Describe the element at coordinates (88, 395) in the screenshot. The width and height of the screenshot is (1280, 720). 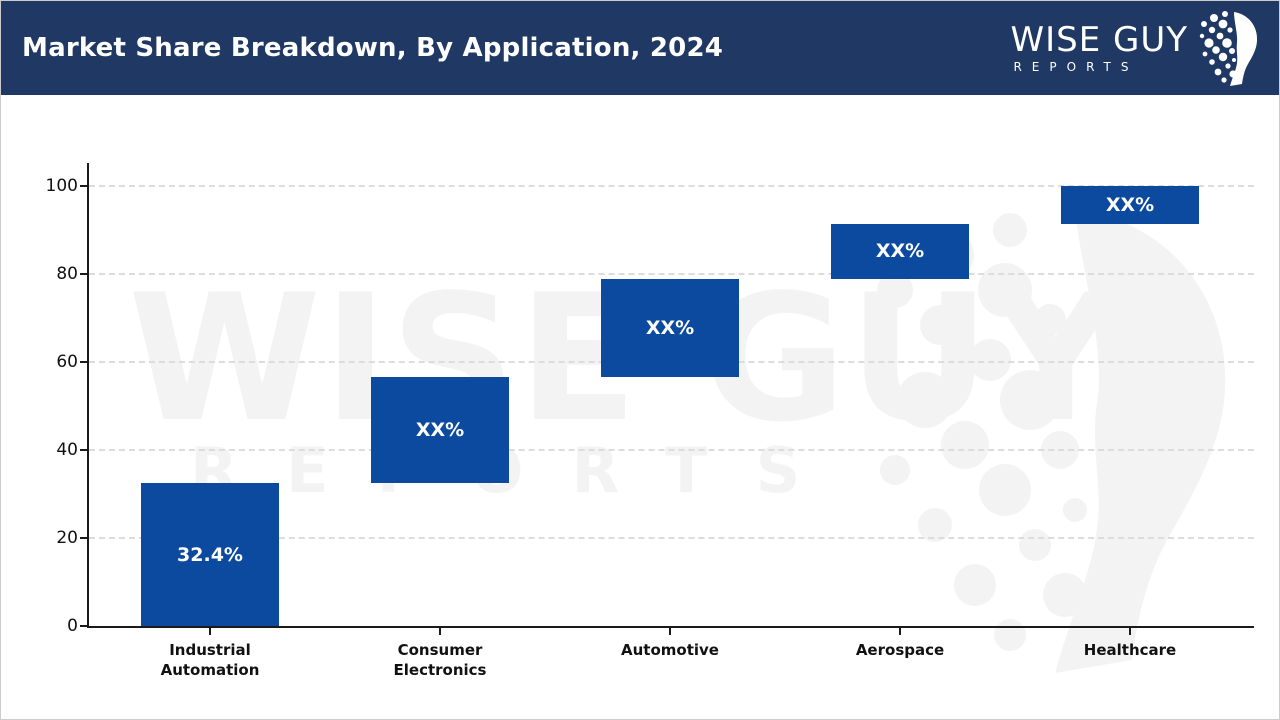
I see `y-axis-spine` at that location.